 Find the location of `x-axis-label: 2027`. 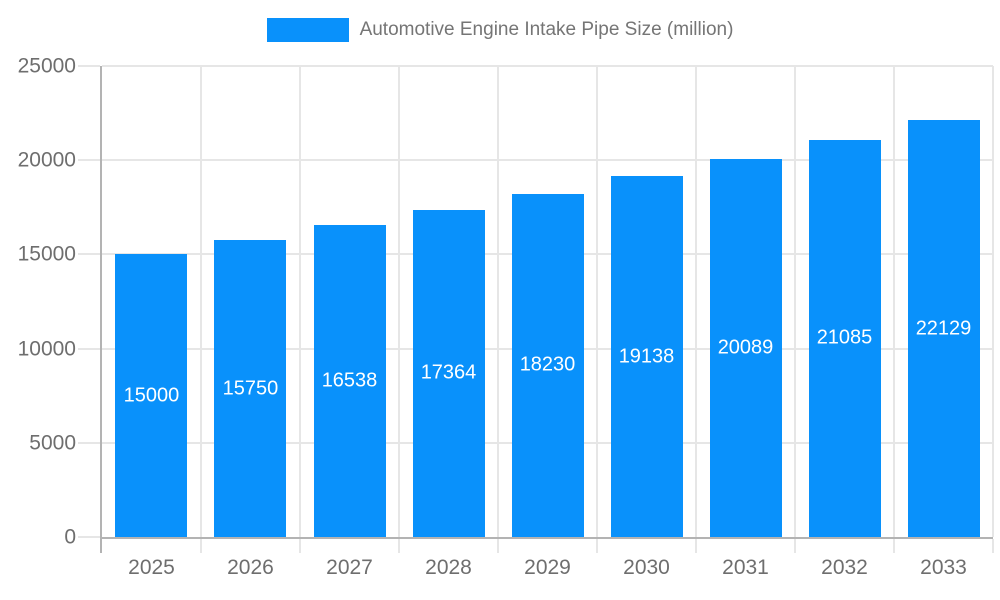

x-axis-label: 2027 is located at coordinates (349, 567).